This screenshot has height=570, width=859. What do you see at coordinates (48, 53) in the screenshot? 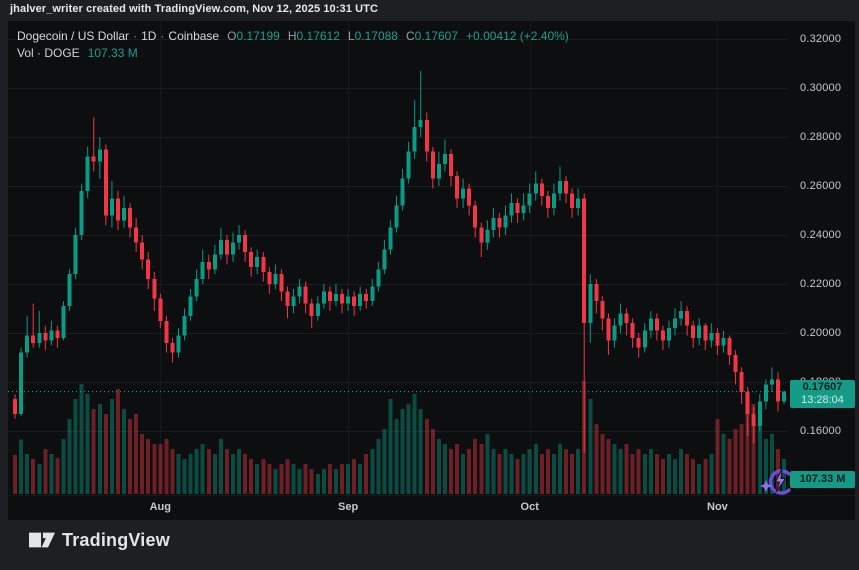
I see `volume-label: Vol · DOGE` at bounding box center [48, 53].